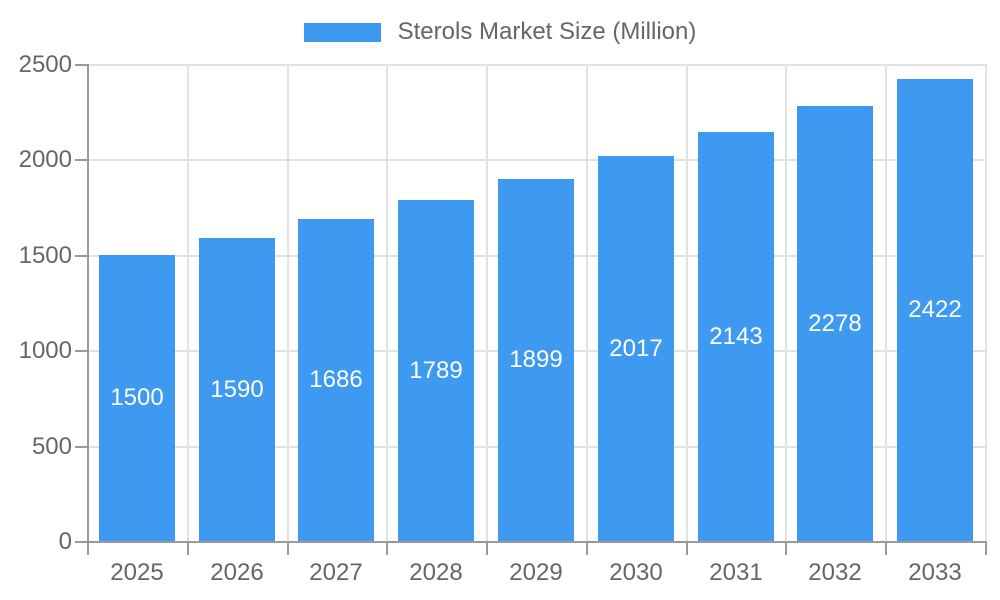  I want to click on bar-value-label: 1686, so click(336, 379).